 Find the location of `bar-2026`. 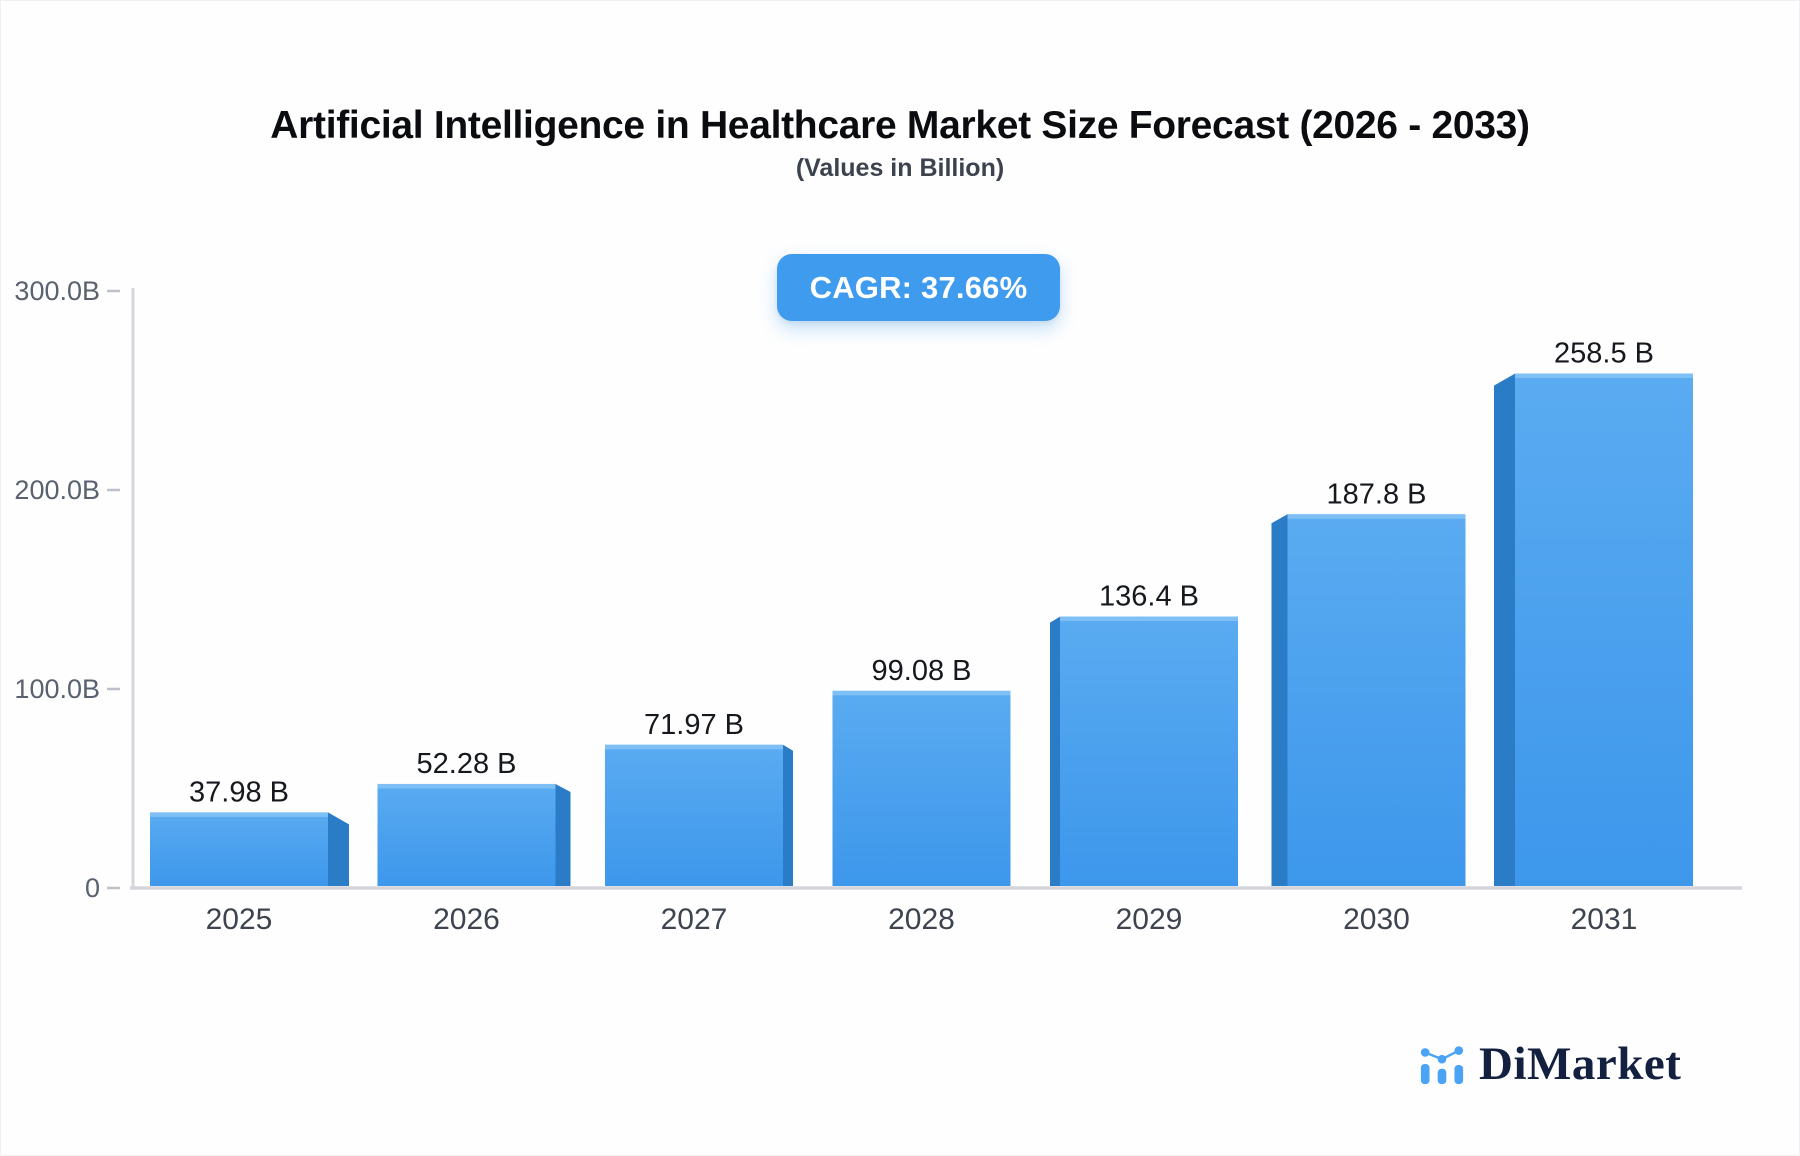

bar-2026 is located at coordinates (466, 834).